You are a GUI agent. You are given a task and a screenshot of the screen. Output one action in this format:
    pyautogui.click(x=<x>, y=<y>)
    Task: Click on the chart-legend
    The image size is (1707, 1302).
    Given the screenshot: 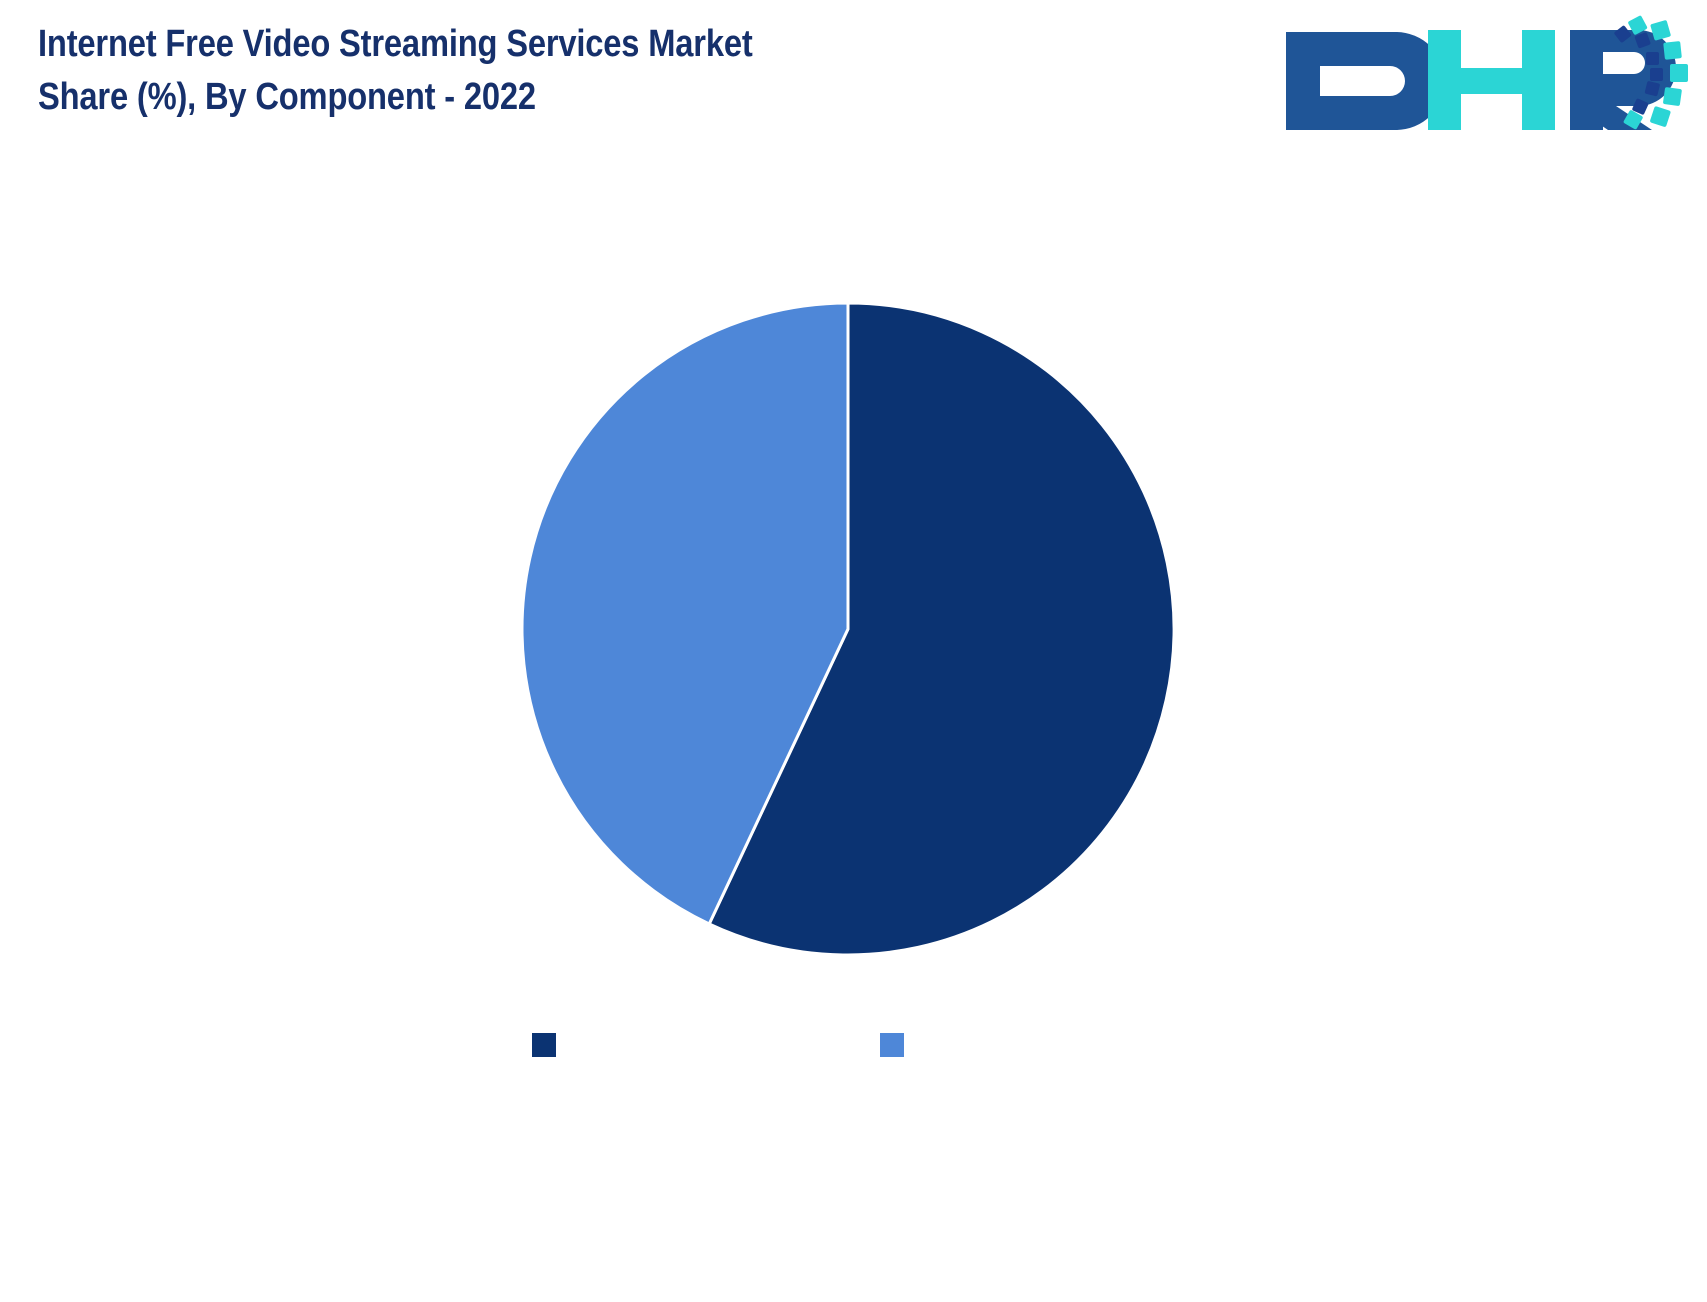 What is the action you would take?
    pyautogui.click(x=853, y=1065)
    